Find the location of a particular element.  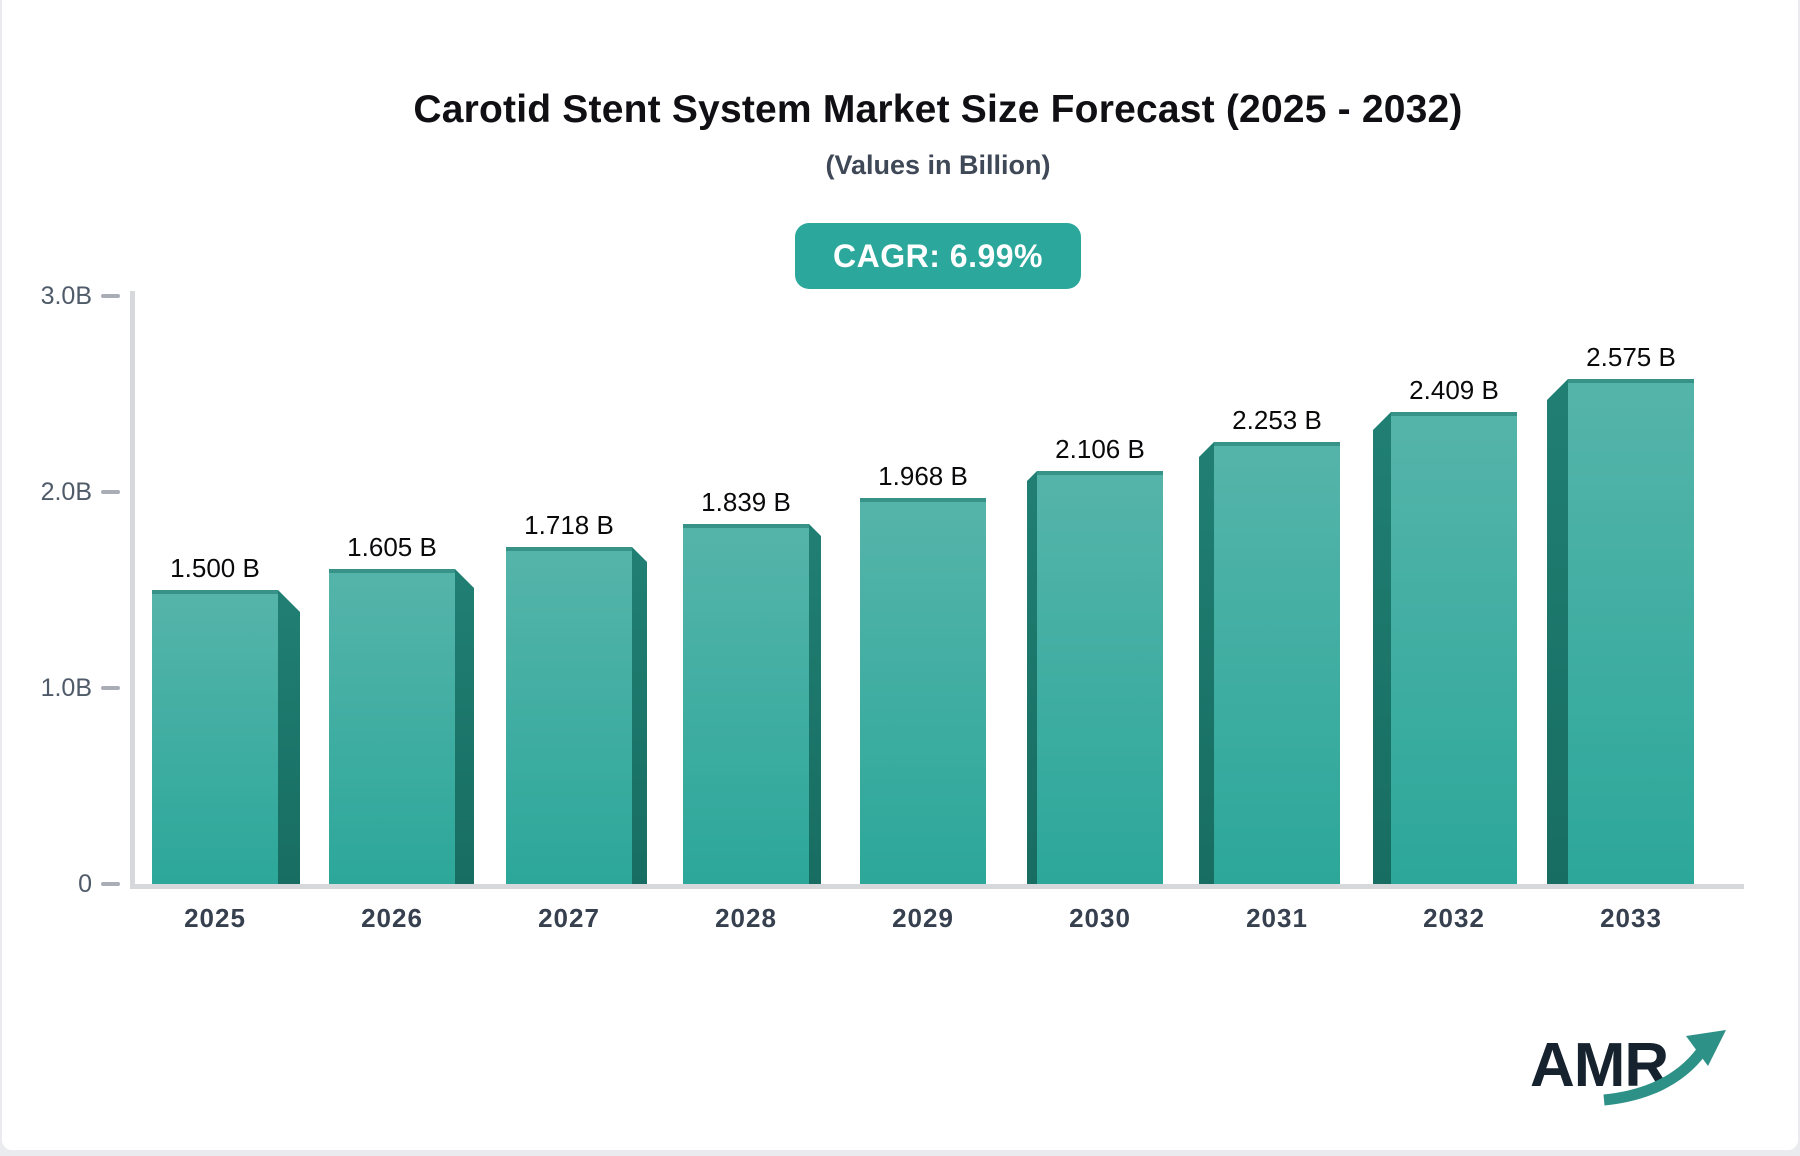

cagr-badge: CAGR: 6.99% is located at coordinates (938, 256).